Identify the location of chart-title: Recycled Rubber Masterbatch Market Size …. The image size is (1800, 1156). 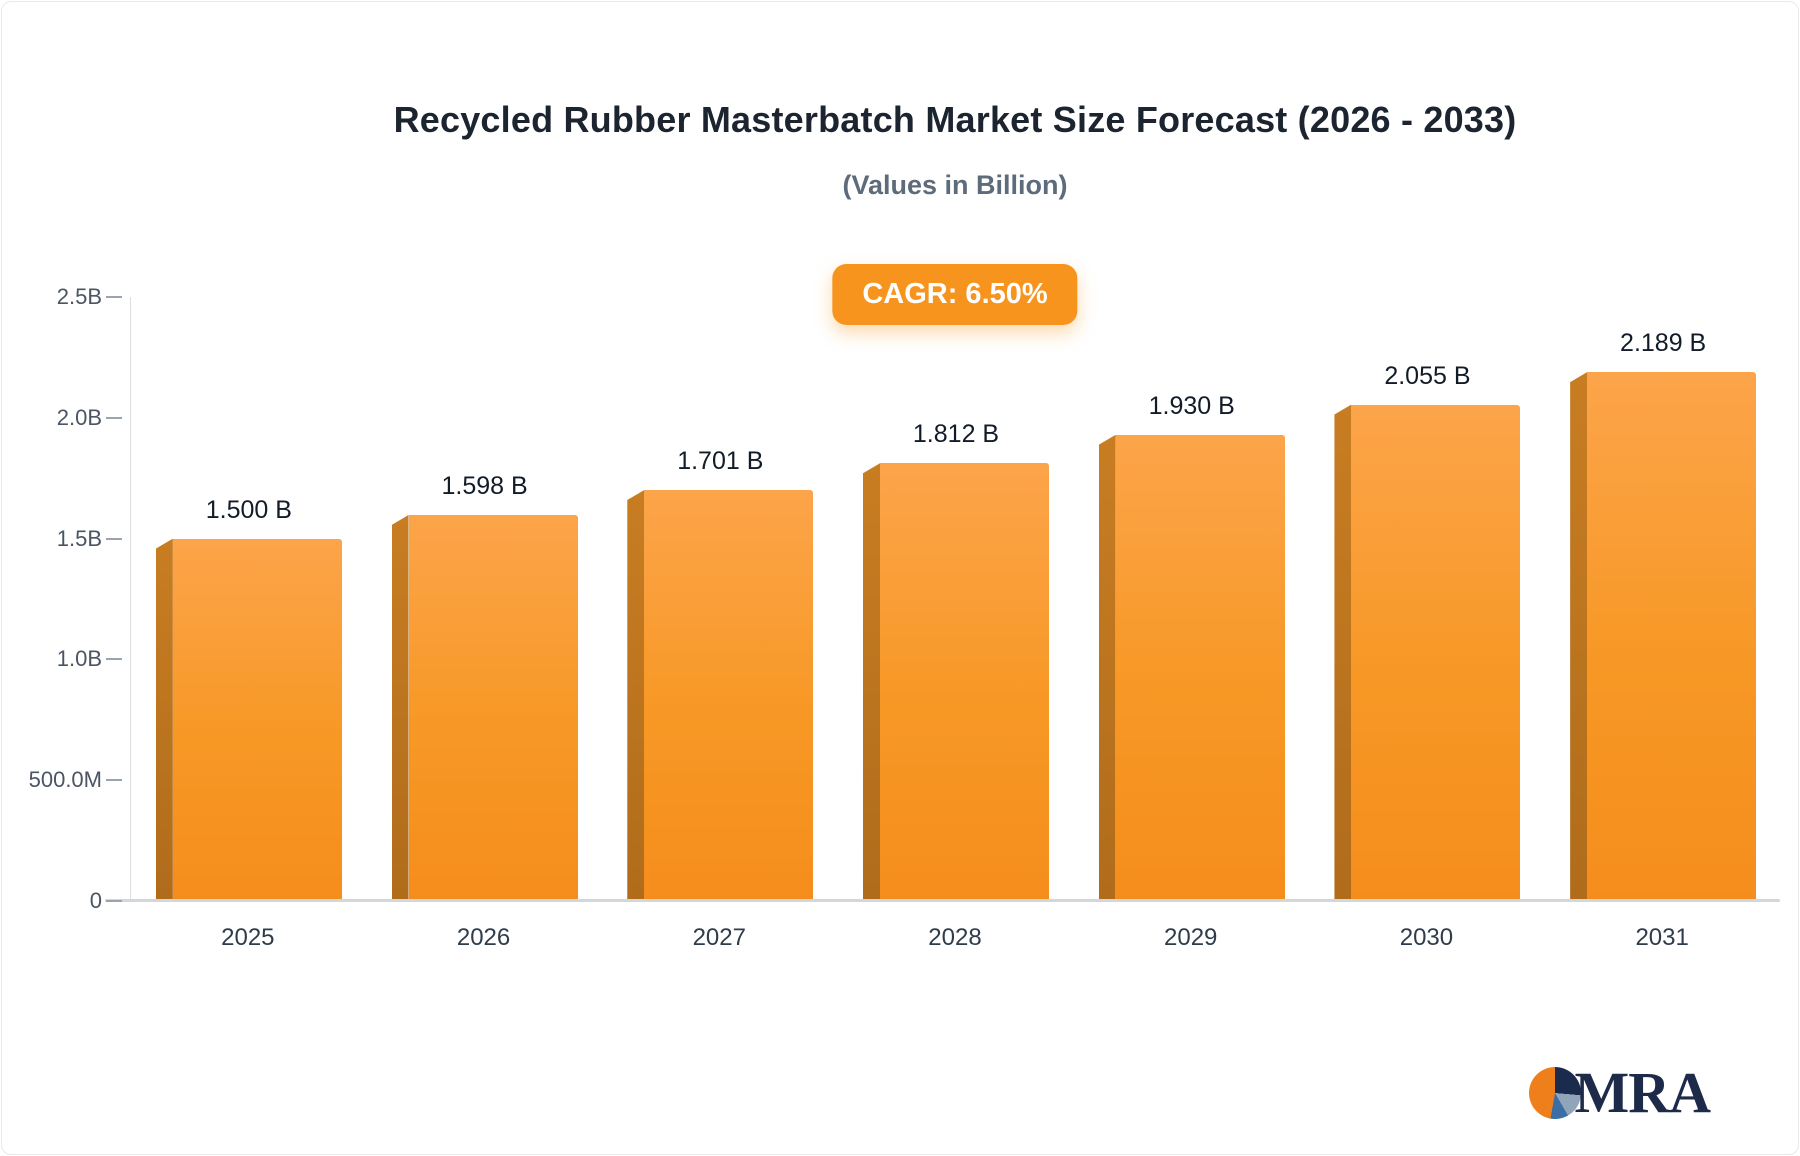
(955, 119).